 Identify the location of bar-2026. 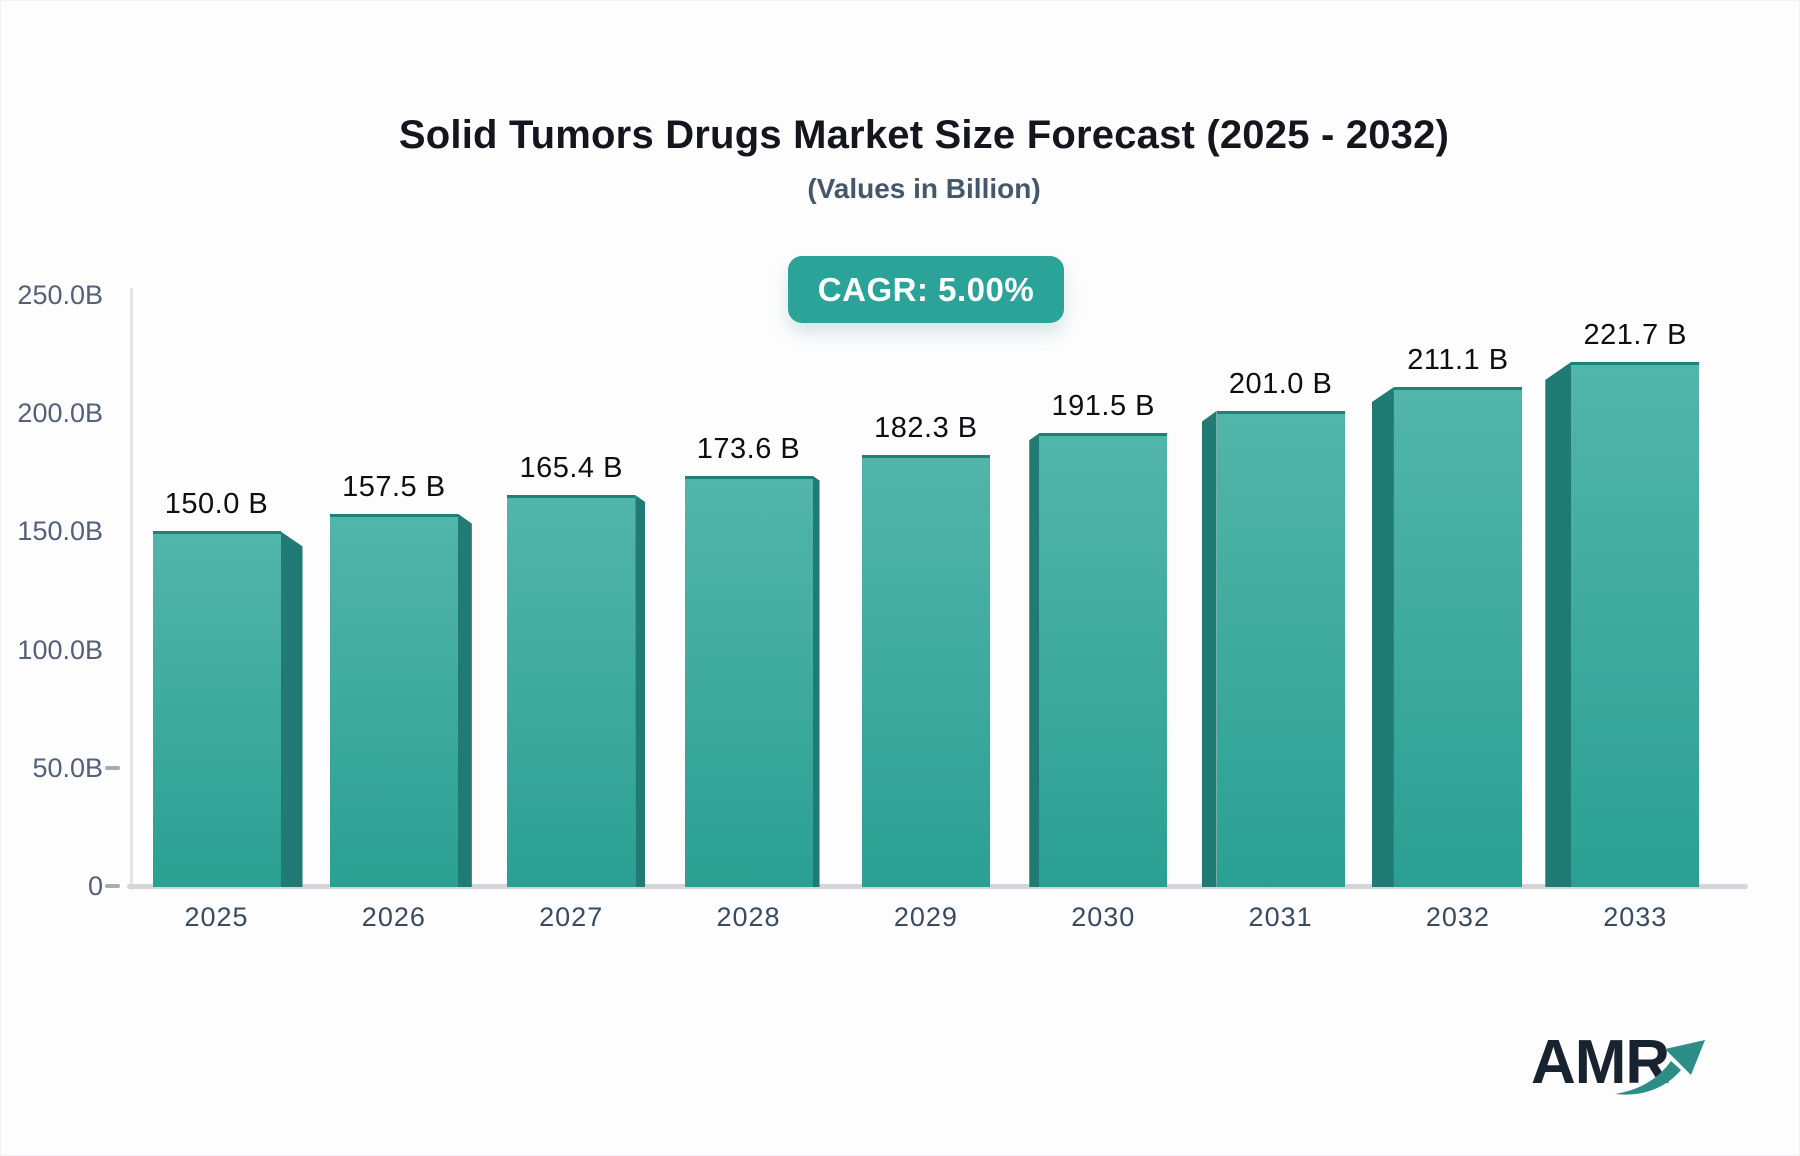
(400, 700).